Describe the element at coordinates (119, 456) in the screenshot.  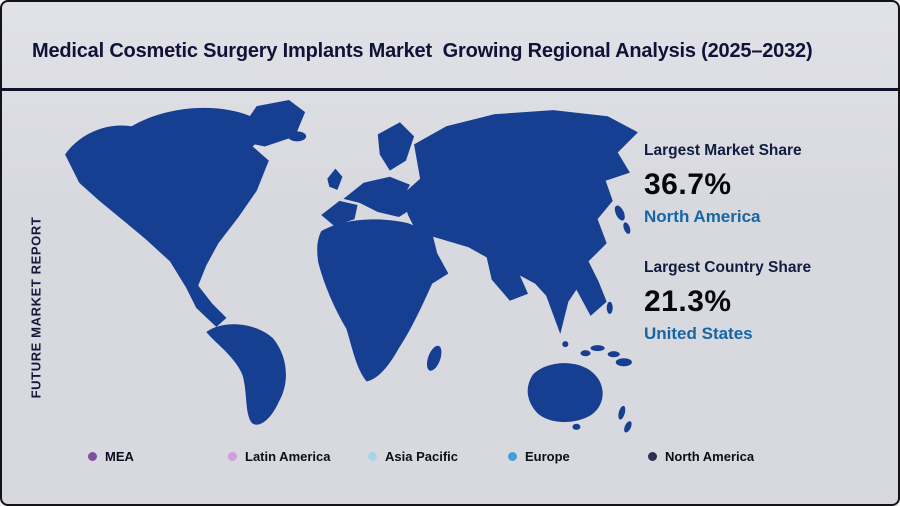
I see `legend-label: MEA` at that location.